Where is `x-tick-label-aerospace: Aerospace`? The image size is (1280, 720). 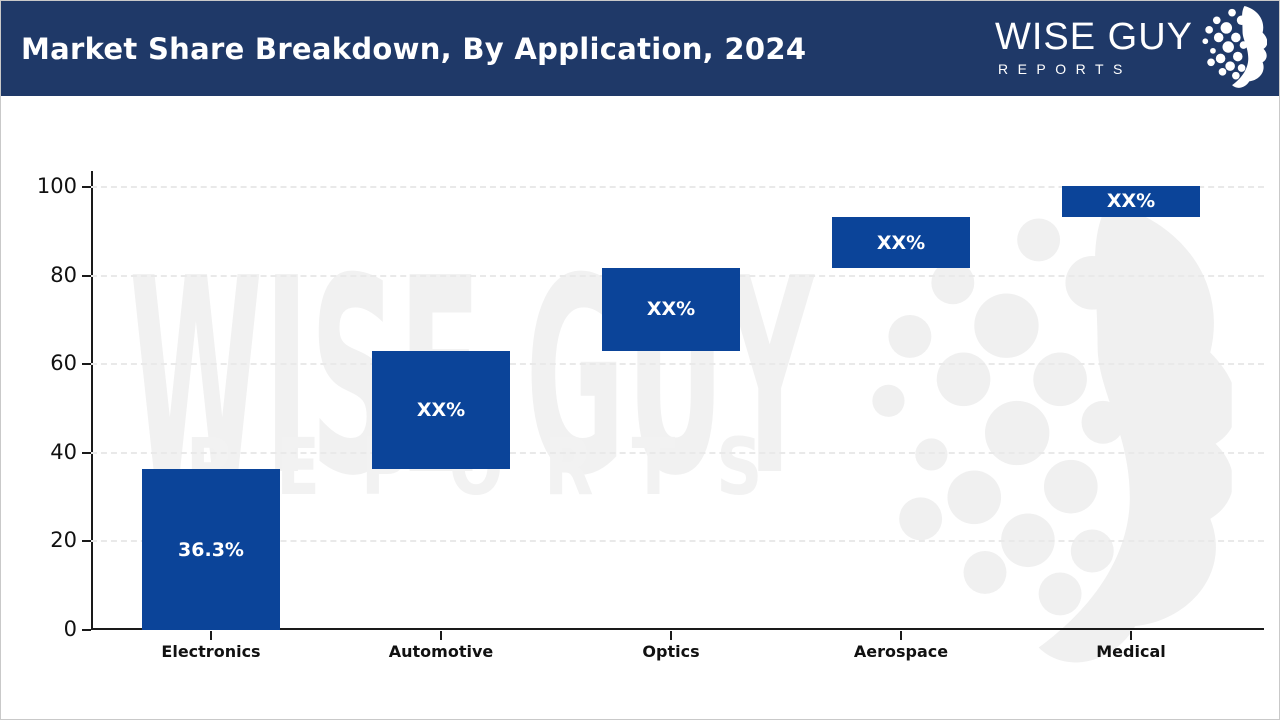
x-tick-label-aerospace: Aerospace is located at coordinates (901, 651).